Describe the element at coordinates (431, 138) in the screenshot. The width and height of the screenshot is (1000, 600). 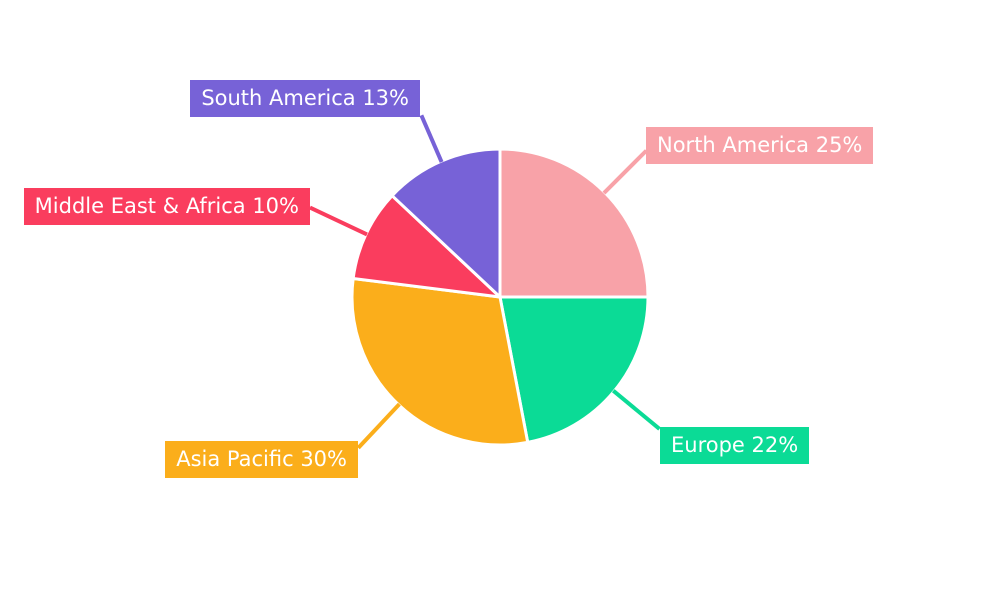
I see `leader-line-south-america` at that location.